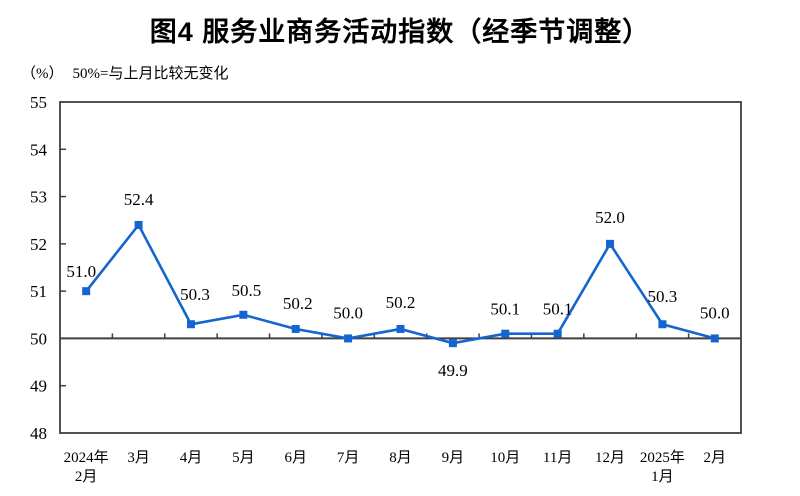  What do you see at coordinates (662, 477) in the screenshot?
I see `x-tick-label: 1月` at bounding box center [662, 477].